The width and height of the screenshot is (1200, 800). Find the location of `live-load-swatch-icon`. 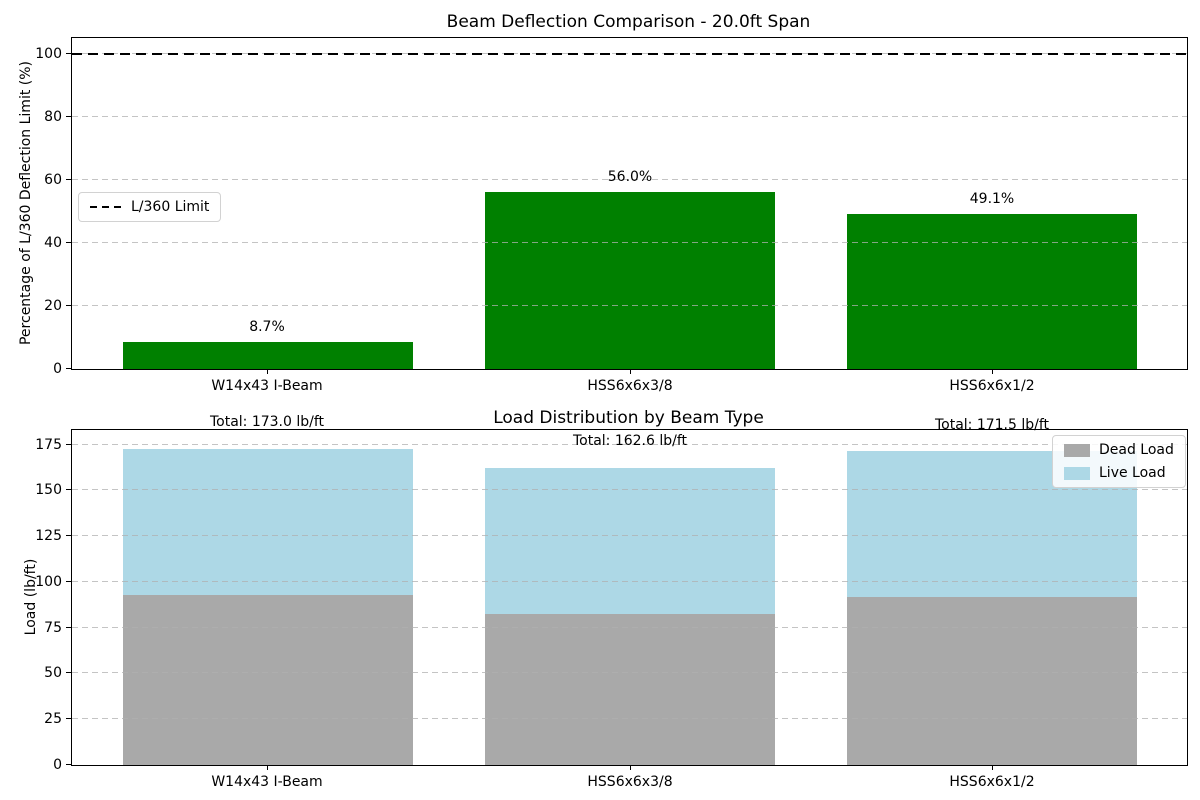

live-load-swatch-icon is located at coordinates (1077, 473).